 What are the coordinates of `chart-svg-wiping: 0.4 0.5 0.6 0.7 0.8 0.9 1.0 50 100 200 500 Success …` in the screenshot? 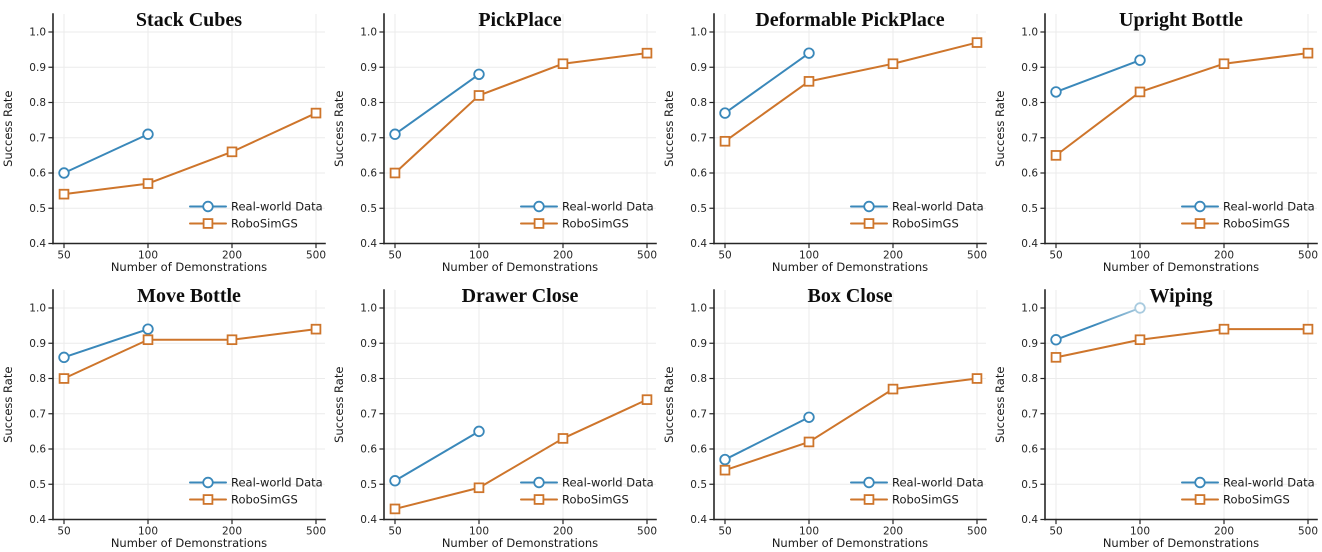 It's located at (1155, 417).